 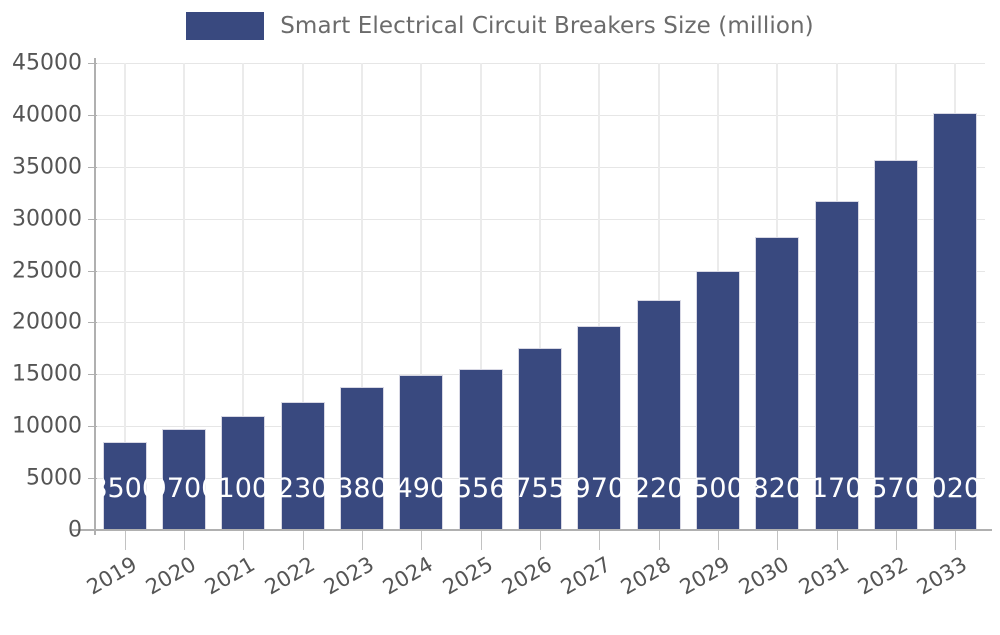 I want to click on bar-value-label-clip: 31700, so click(x=837, y=365).